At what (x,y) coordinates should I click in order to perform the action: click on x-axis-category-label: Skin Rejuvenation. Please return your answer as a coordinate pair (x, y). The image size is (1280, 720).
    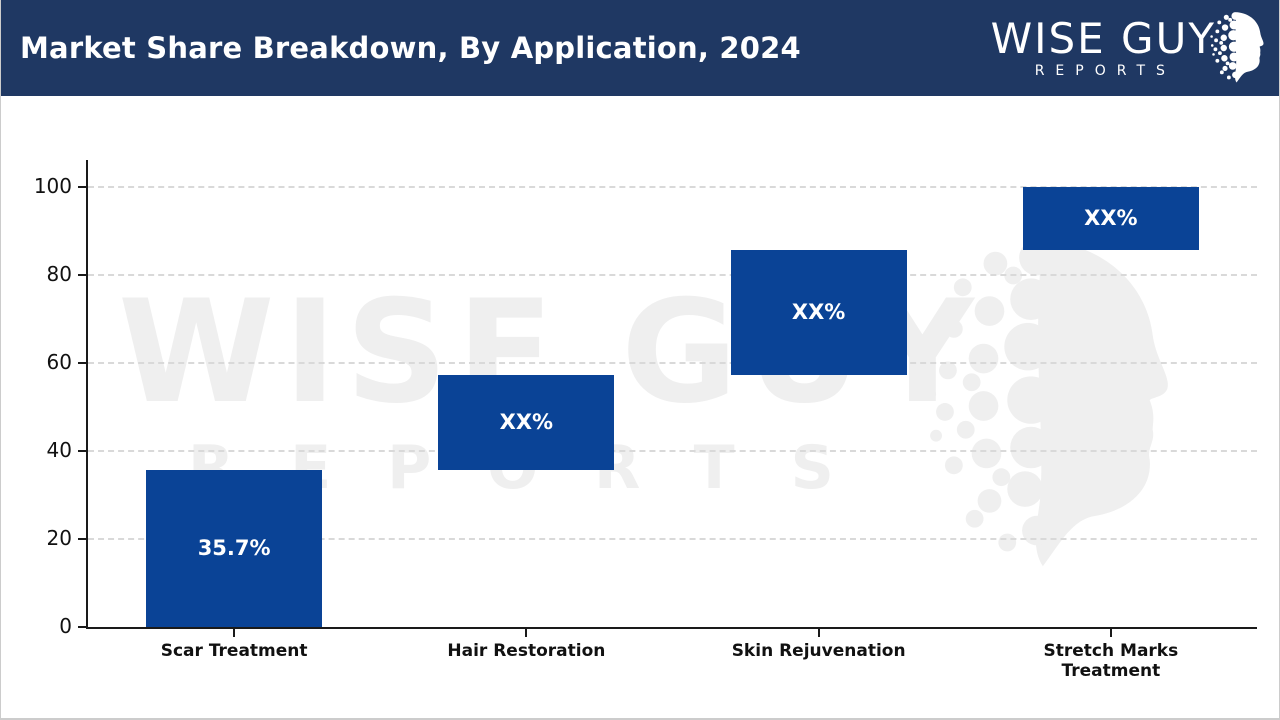
    Looking at the image, I should click on (818, 651).